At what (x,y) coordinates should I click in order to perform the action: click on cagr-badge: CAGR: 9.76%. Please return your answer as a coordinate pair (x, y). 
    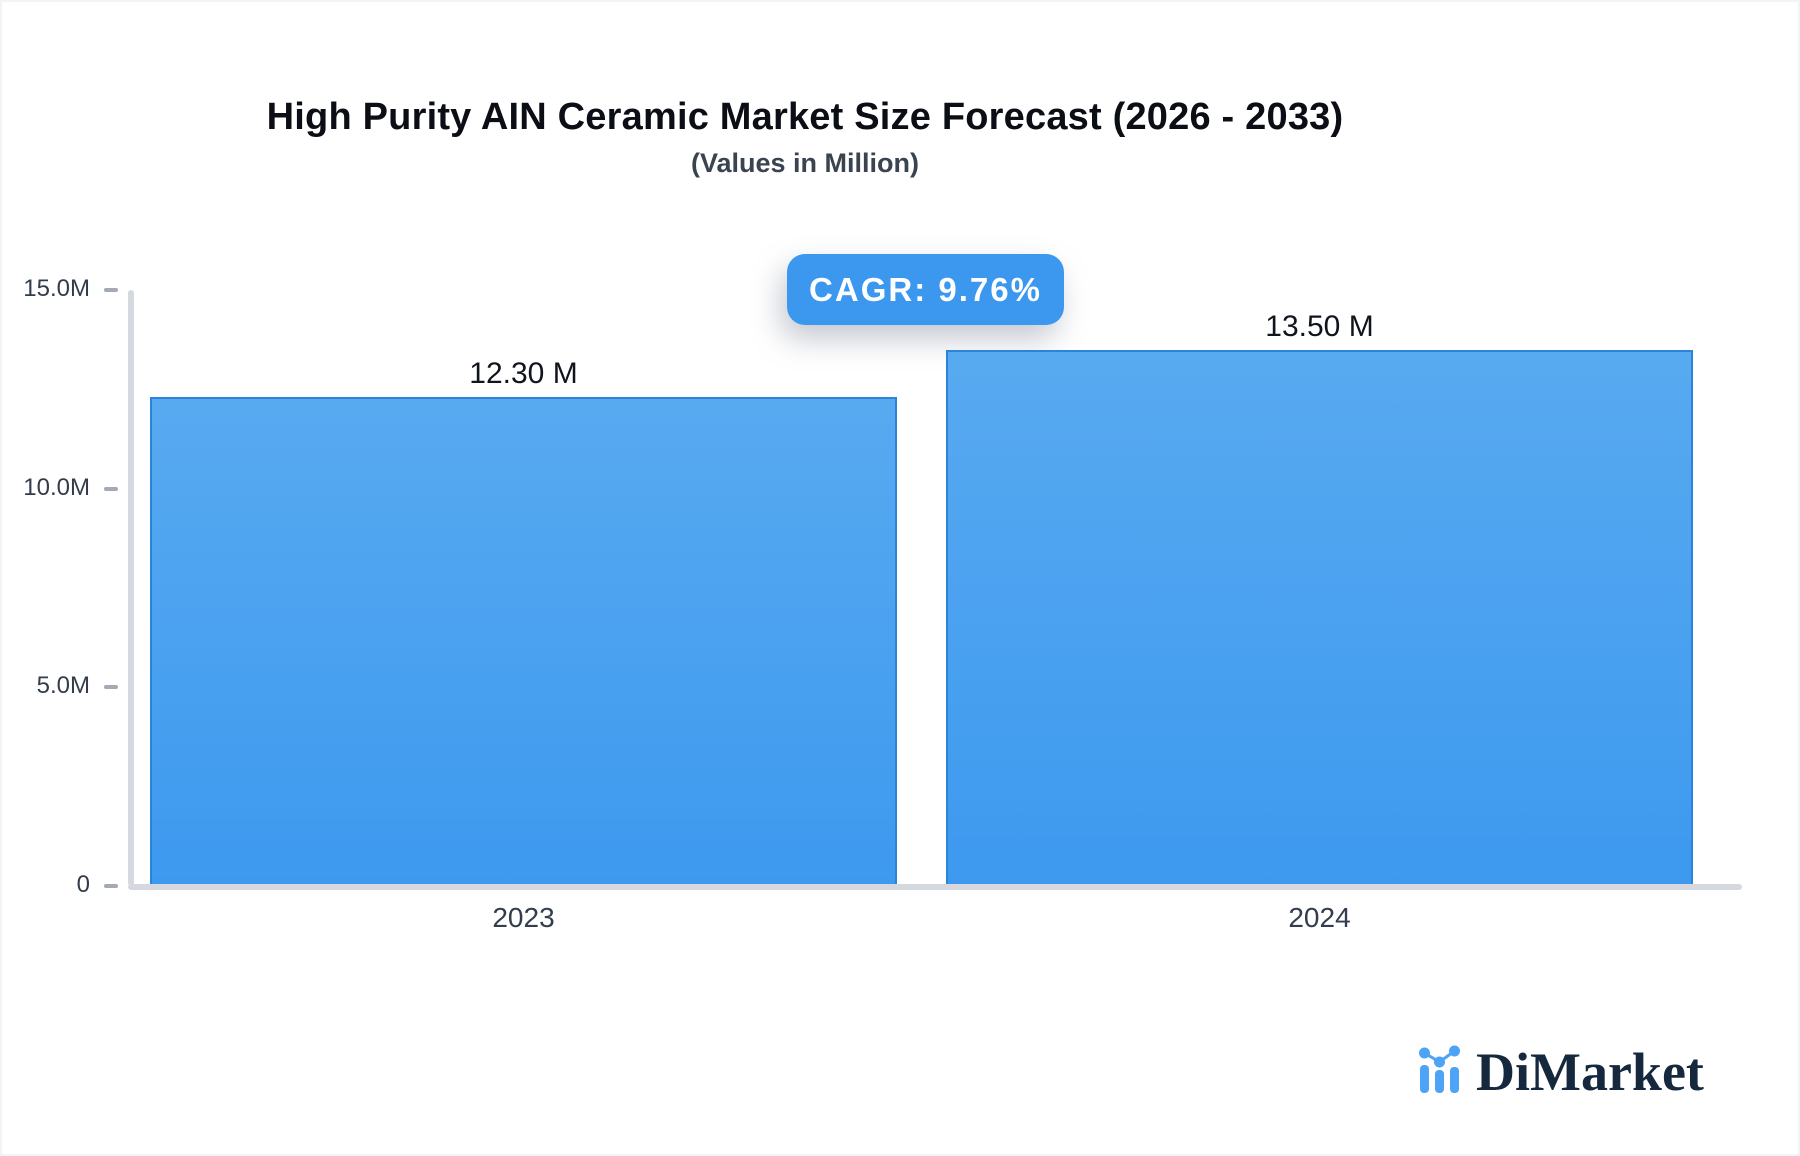
    Looking at the image, I should click on (925, 289).